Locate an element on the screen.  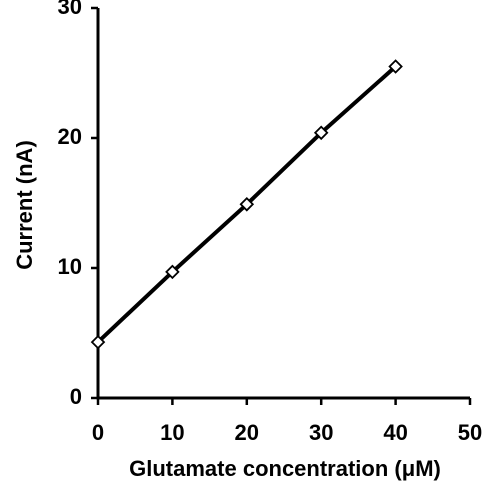
x-tick-label: 50 is located at coordinates (470, 432).